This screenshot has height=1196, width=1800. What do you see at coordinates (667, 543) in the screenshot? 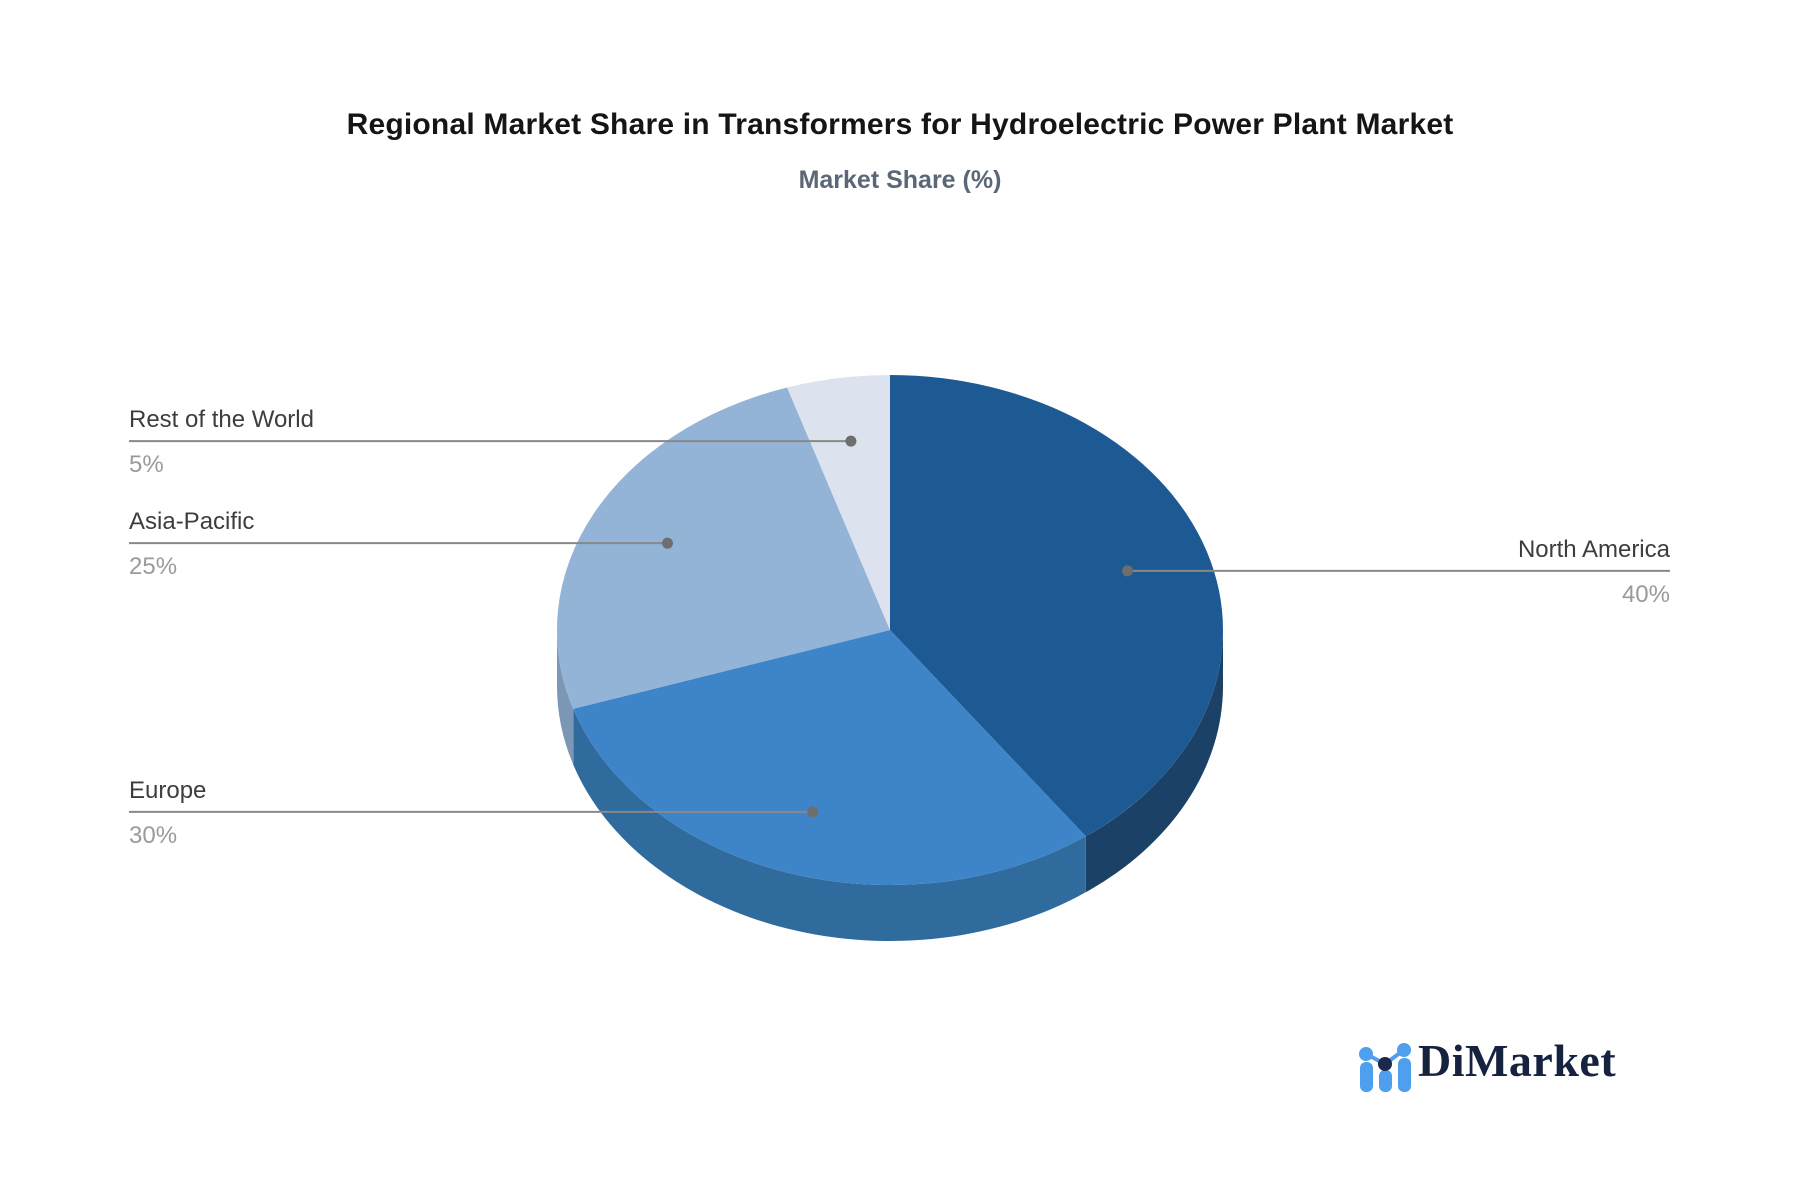
I see `leader-dot-asia-pacific` at bounding box center [667, 543].